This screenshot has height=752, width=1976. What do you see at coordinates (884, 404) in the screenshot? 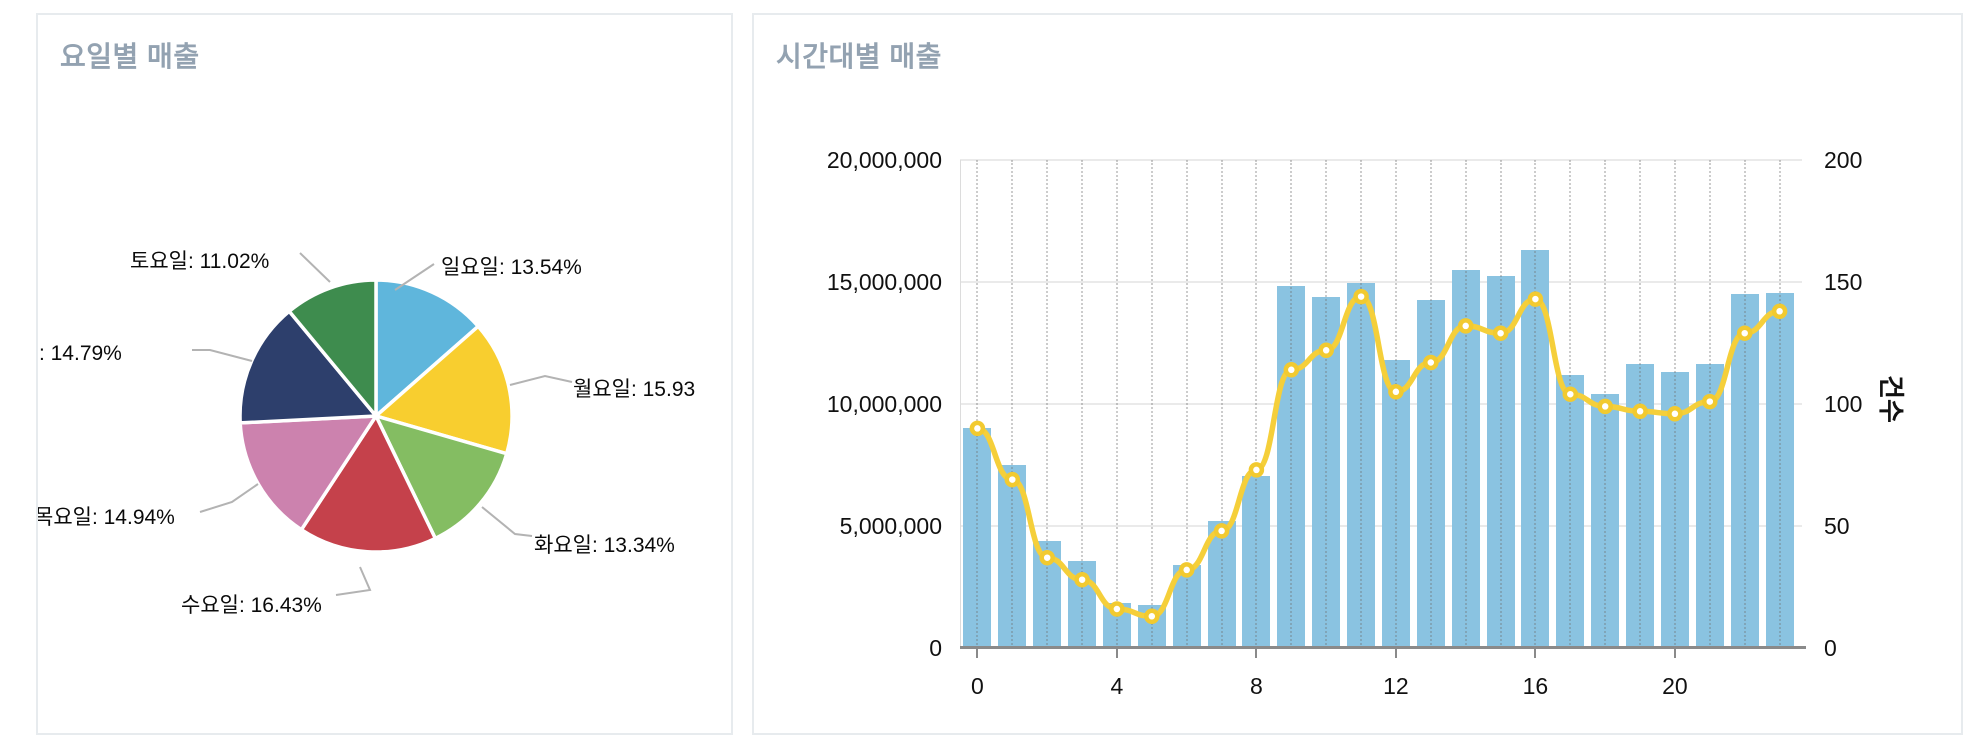
I see `left-axis-tick: 10,000,000` at bounding box center [884, 404].